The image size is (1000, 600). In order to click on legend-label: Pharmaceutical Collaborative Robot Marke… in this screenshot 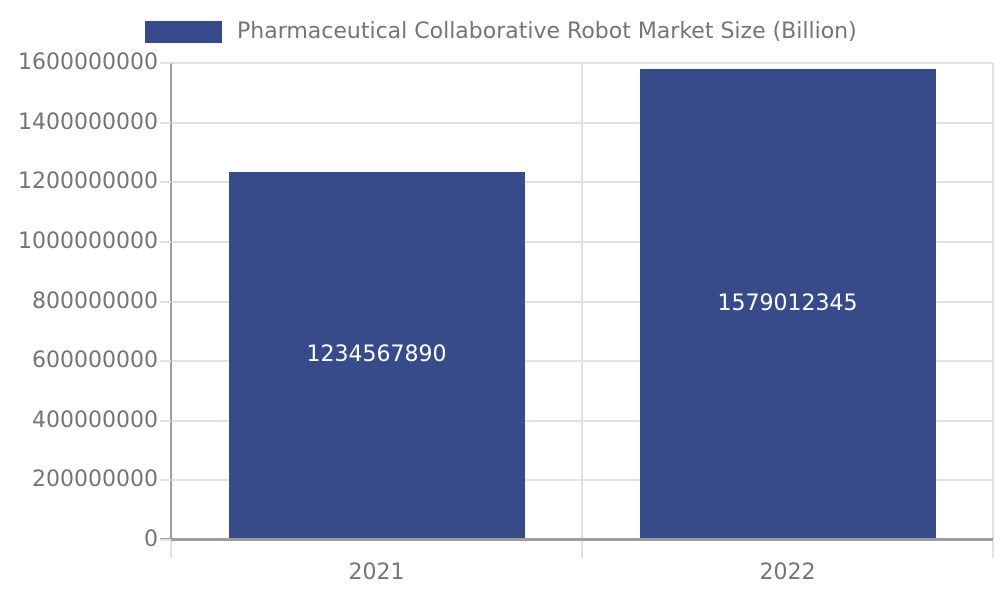, I will do `click(547, 31)`.